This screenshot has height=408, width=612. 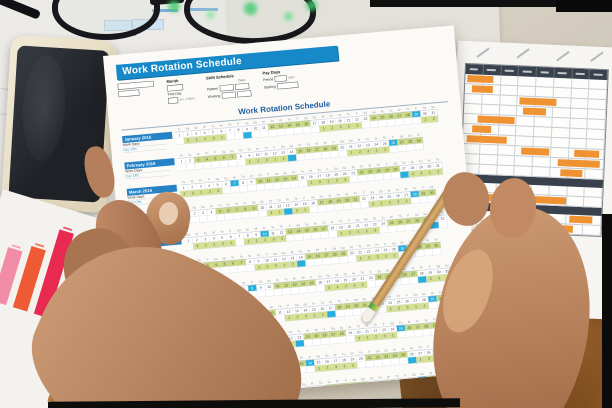 I want to click on photo-edge-top-right, so click(x=584, y=6).